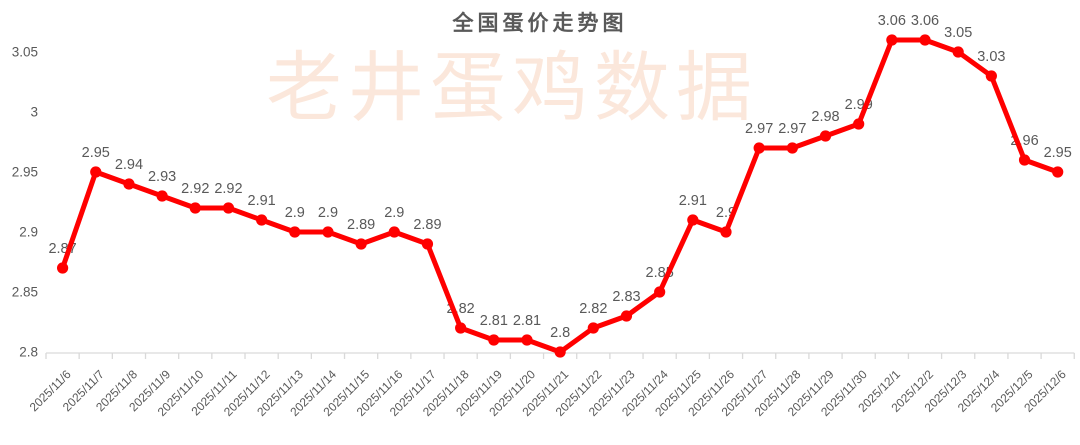  Describe the element at coordinates (129, 165) in the screenshot. I see `data-point-label: 2.94` at that location.